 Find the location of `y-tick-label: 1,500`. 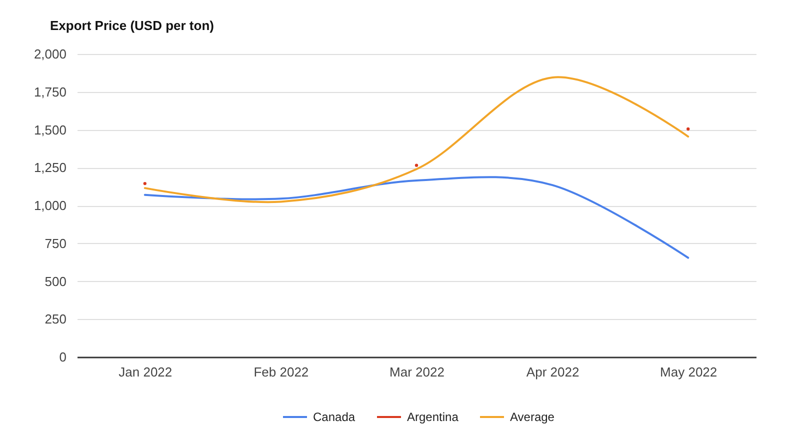

y-tick-label: 1,500 is located at coordinates (50, 130).